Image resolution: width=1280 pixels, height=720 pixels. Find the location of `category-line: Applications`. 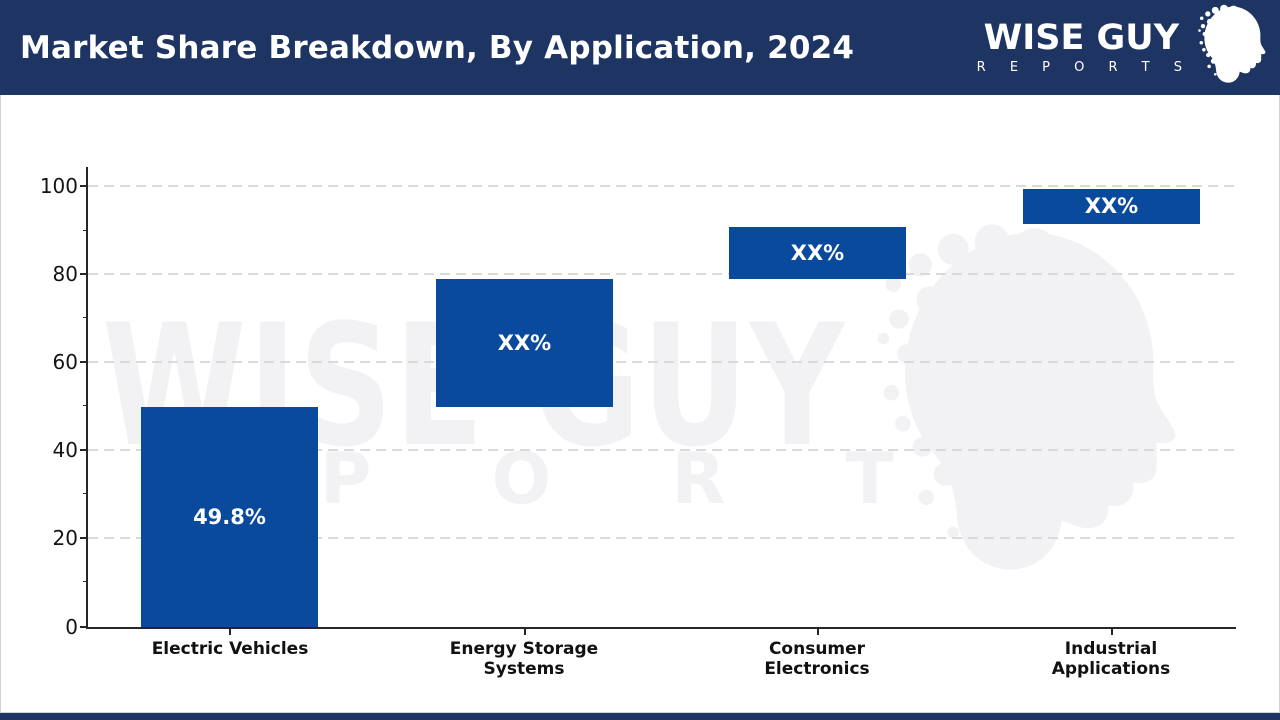

category-line: Applications is located at coordinates (1111, 669).